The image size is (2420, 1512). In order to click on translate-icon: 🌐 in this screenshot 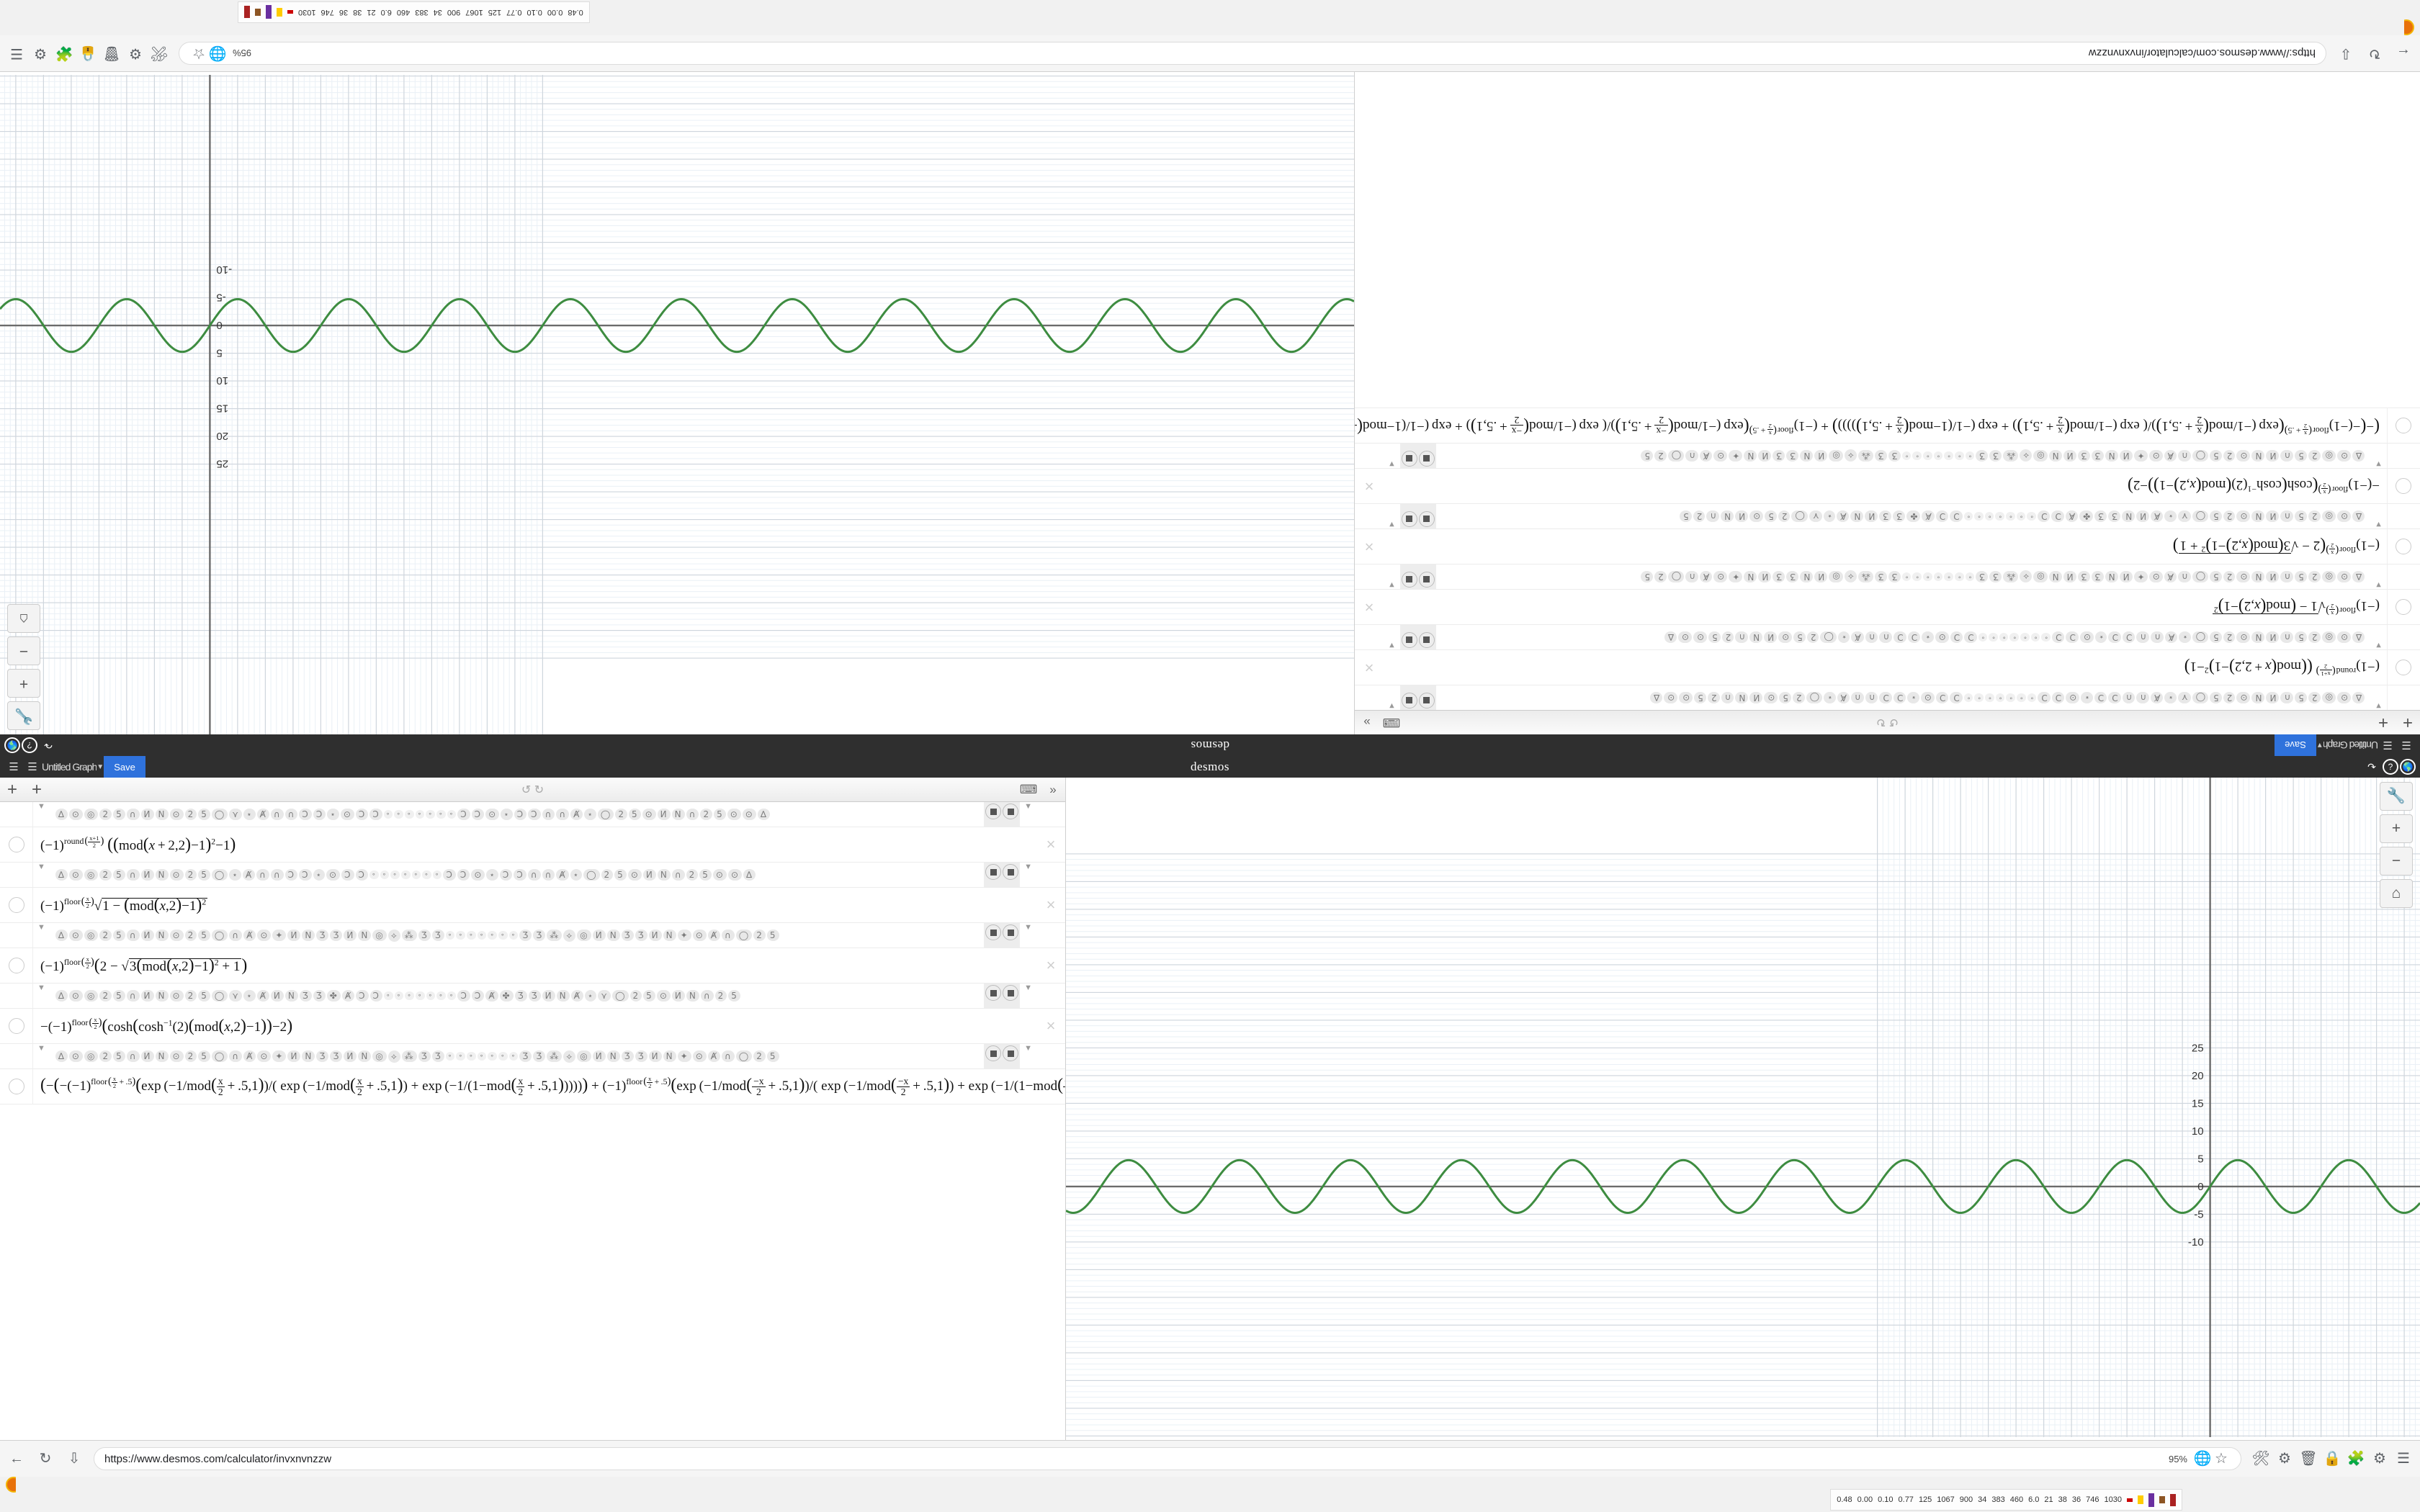, I will do `click(218, 53)`.